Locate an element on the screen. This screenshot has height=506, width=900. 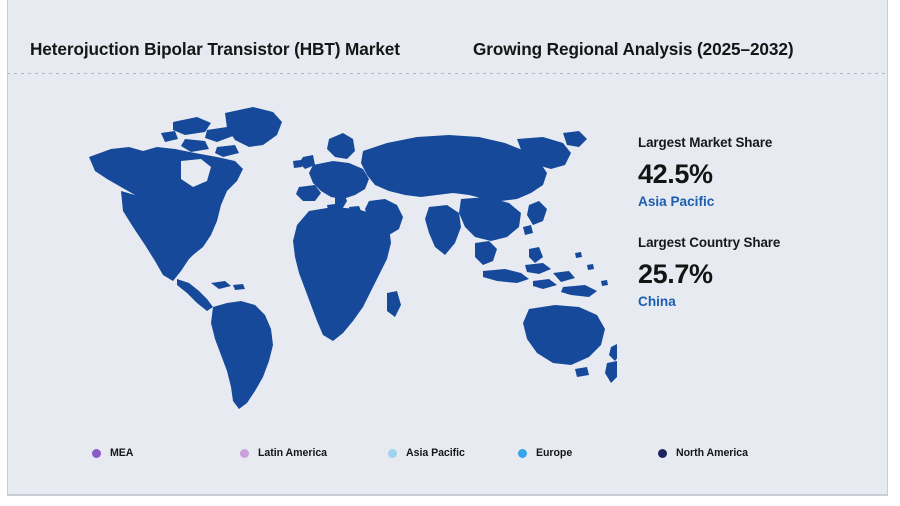
page-title-secondary: Growing Regional Analysis (2025–2032) is located at coordinates (633, 49).